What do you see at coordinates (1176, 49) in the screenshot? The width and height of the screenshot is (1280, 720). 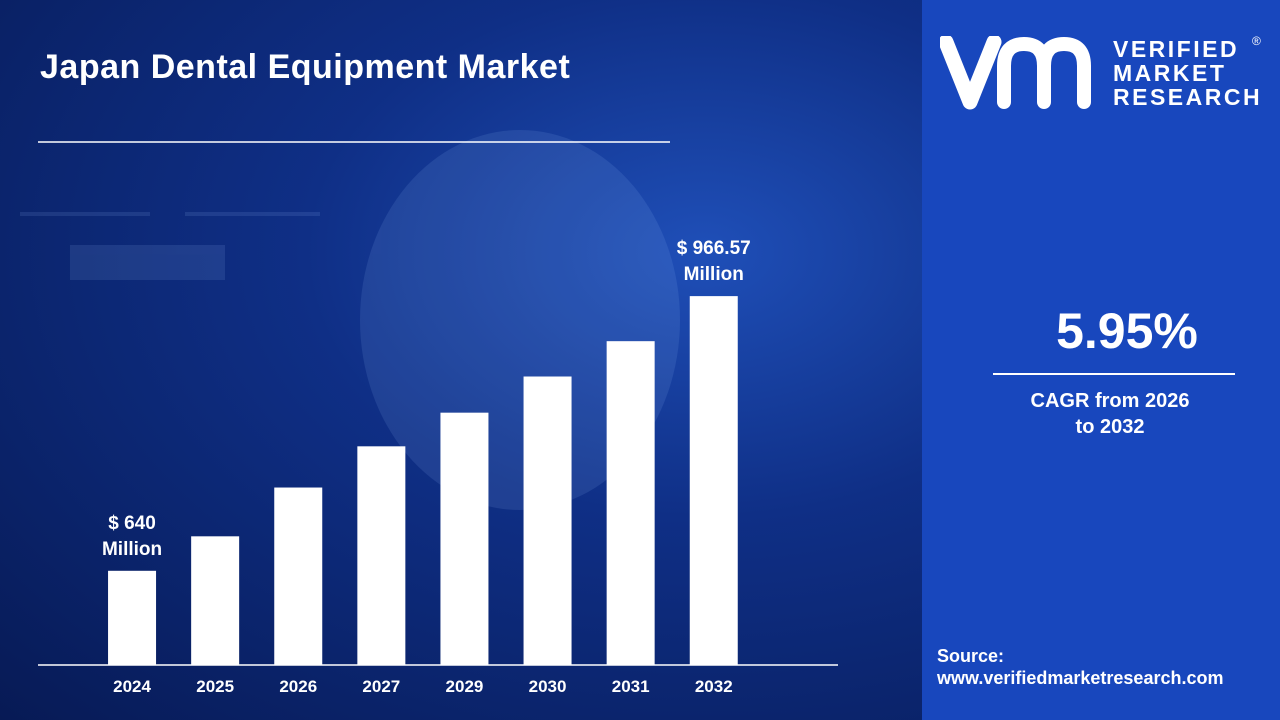 I see `brand-name: VERIFIED` at bounding box center [1176, 49].